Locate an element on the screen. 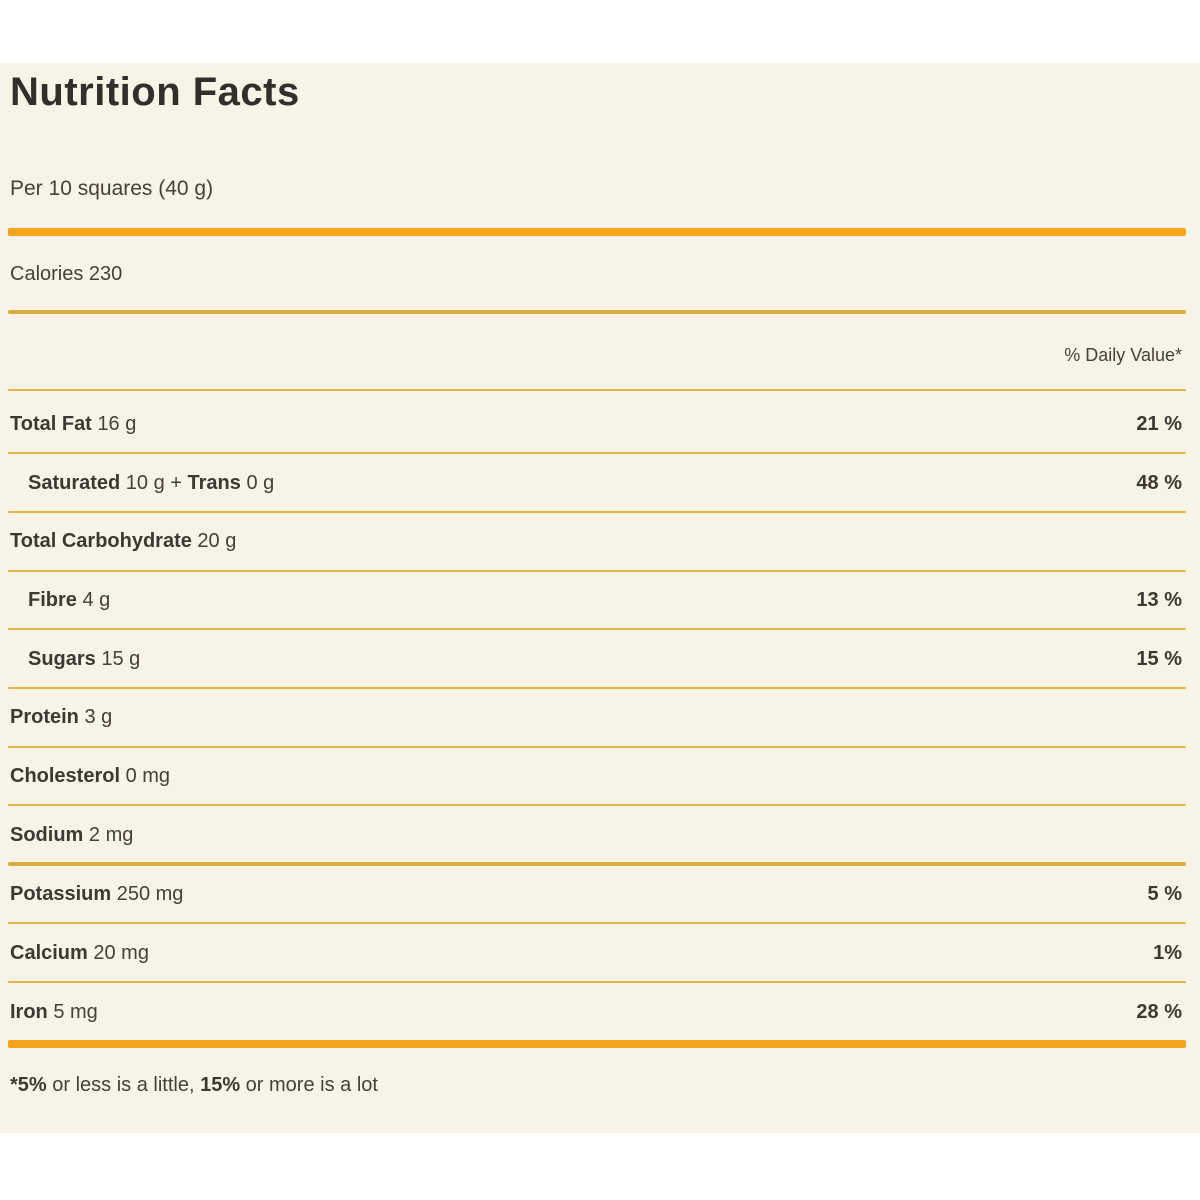 The width and height of the screenshot is (1200, 1200). page-title: Nutrition Facts is located at coordinates (155, 92).